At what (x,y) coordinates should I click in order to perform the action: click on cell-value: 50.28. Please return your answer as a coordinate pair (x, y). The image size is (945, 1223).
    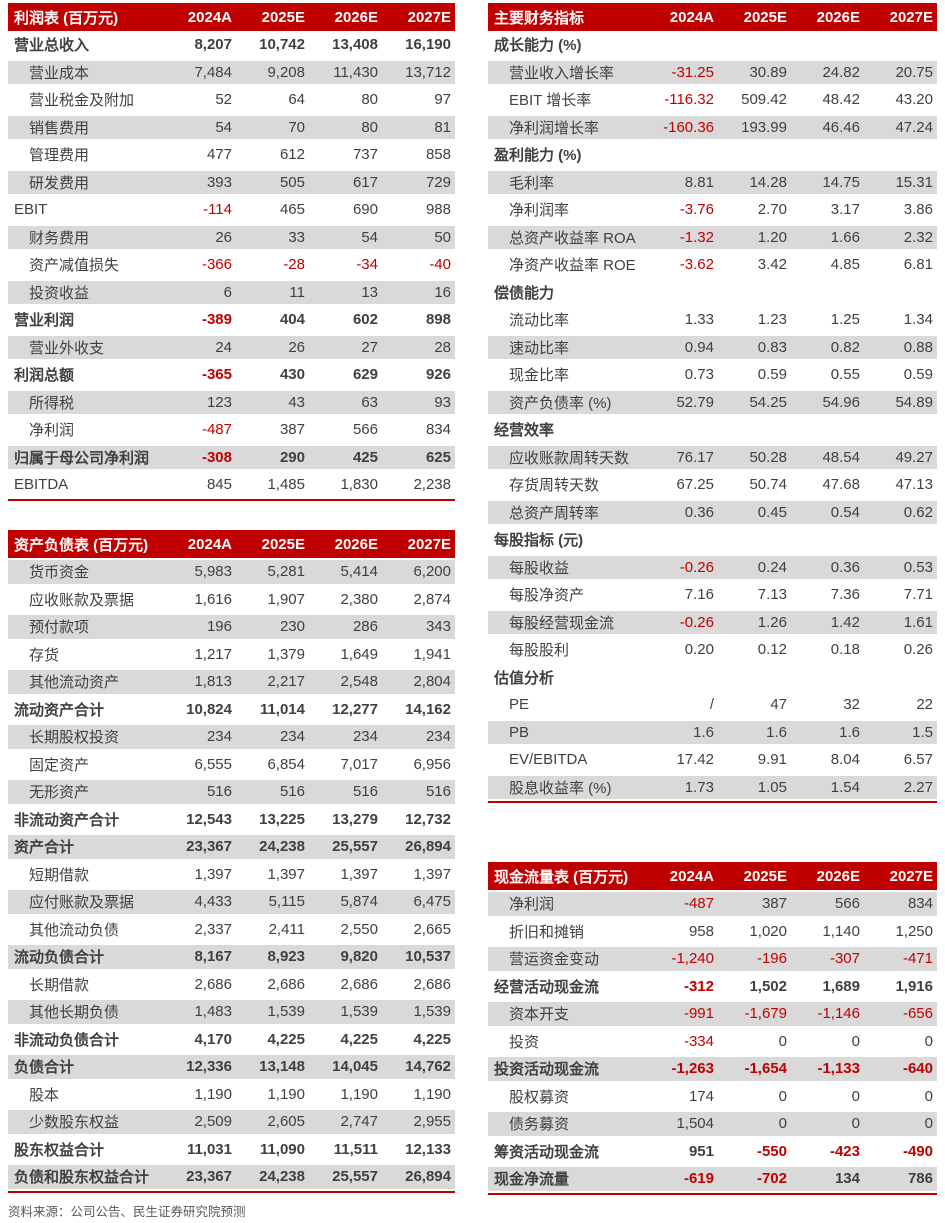
    Looking at the image, I should click on (768, 457).